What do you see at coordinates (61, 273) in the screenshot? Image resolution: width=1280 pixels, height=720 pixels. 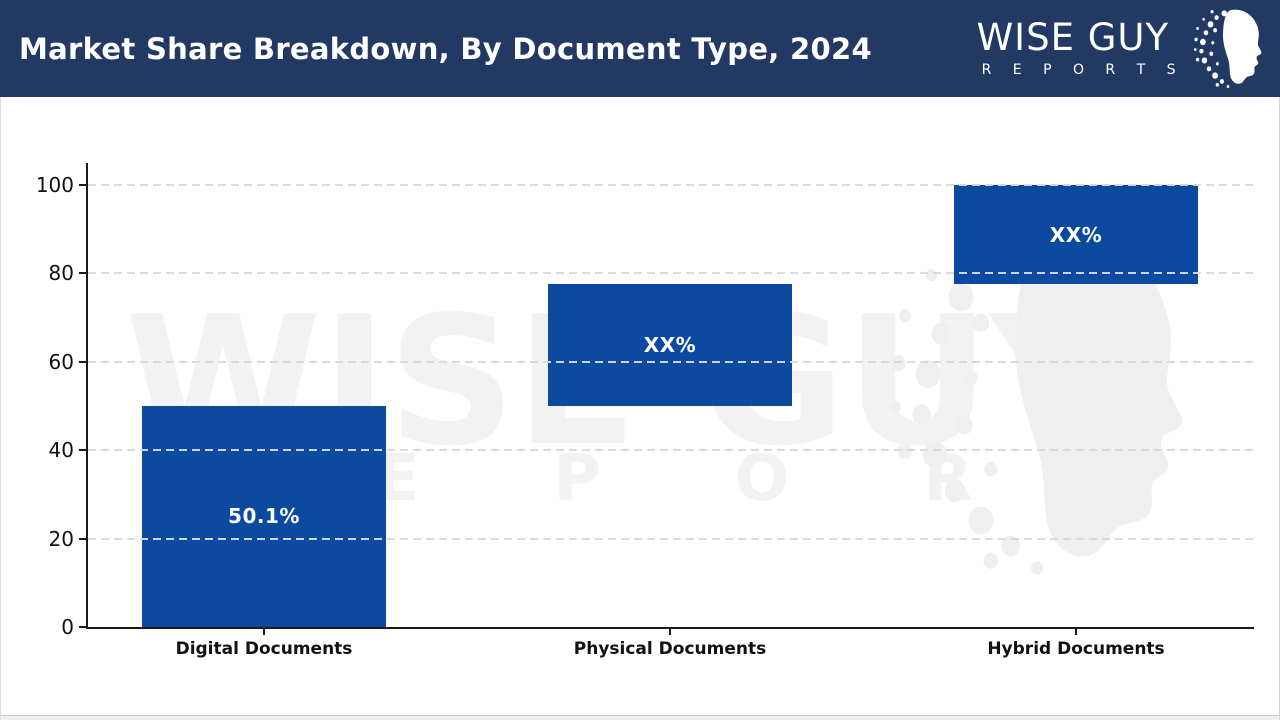 I see `y-tick-label: 80` at bounding box center [61, 273].